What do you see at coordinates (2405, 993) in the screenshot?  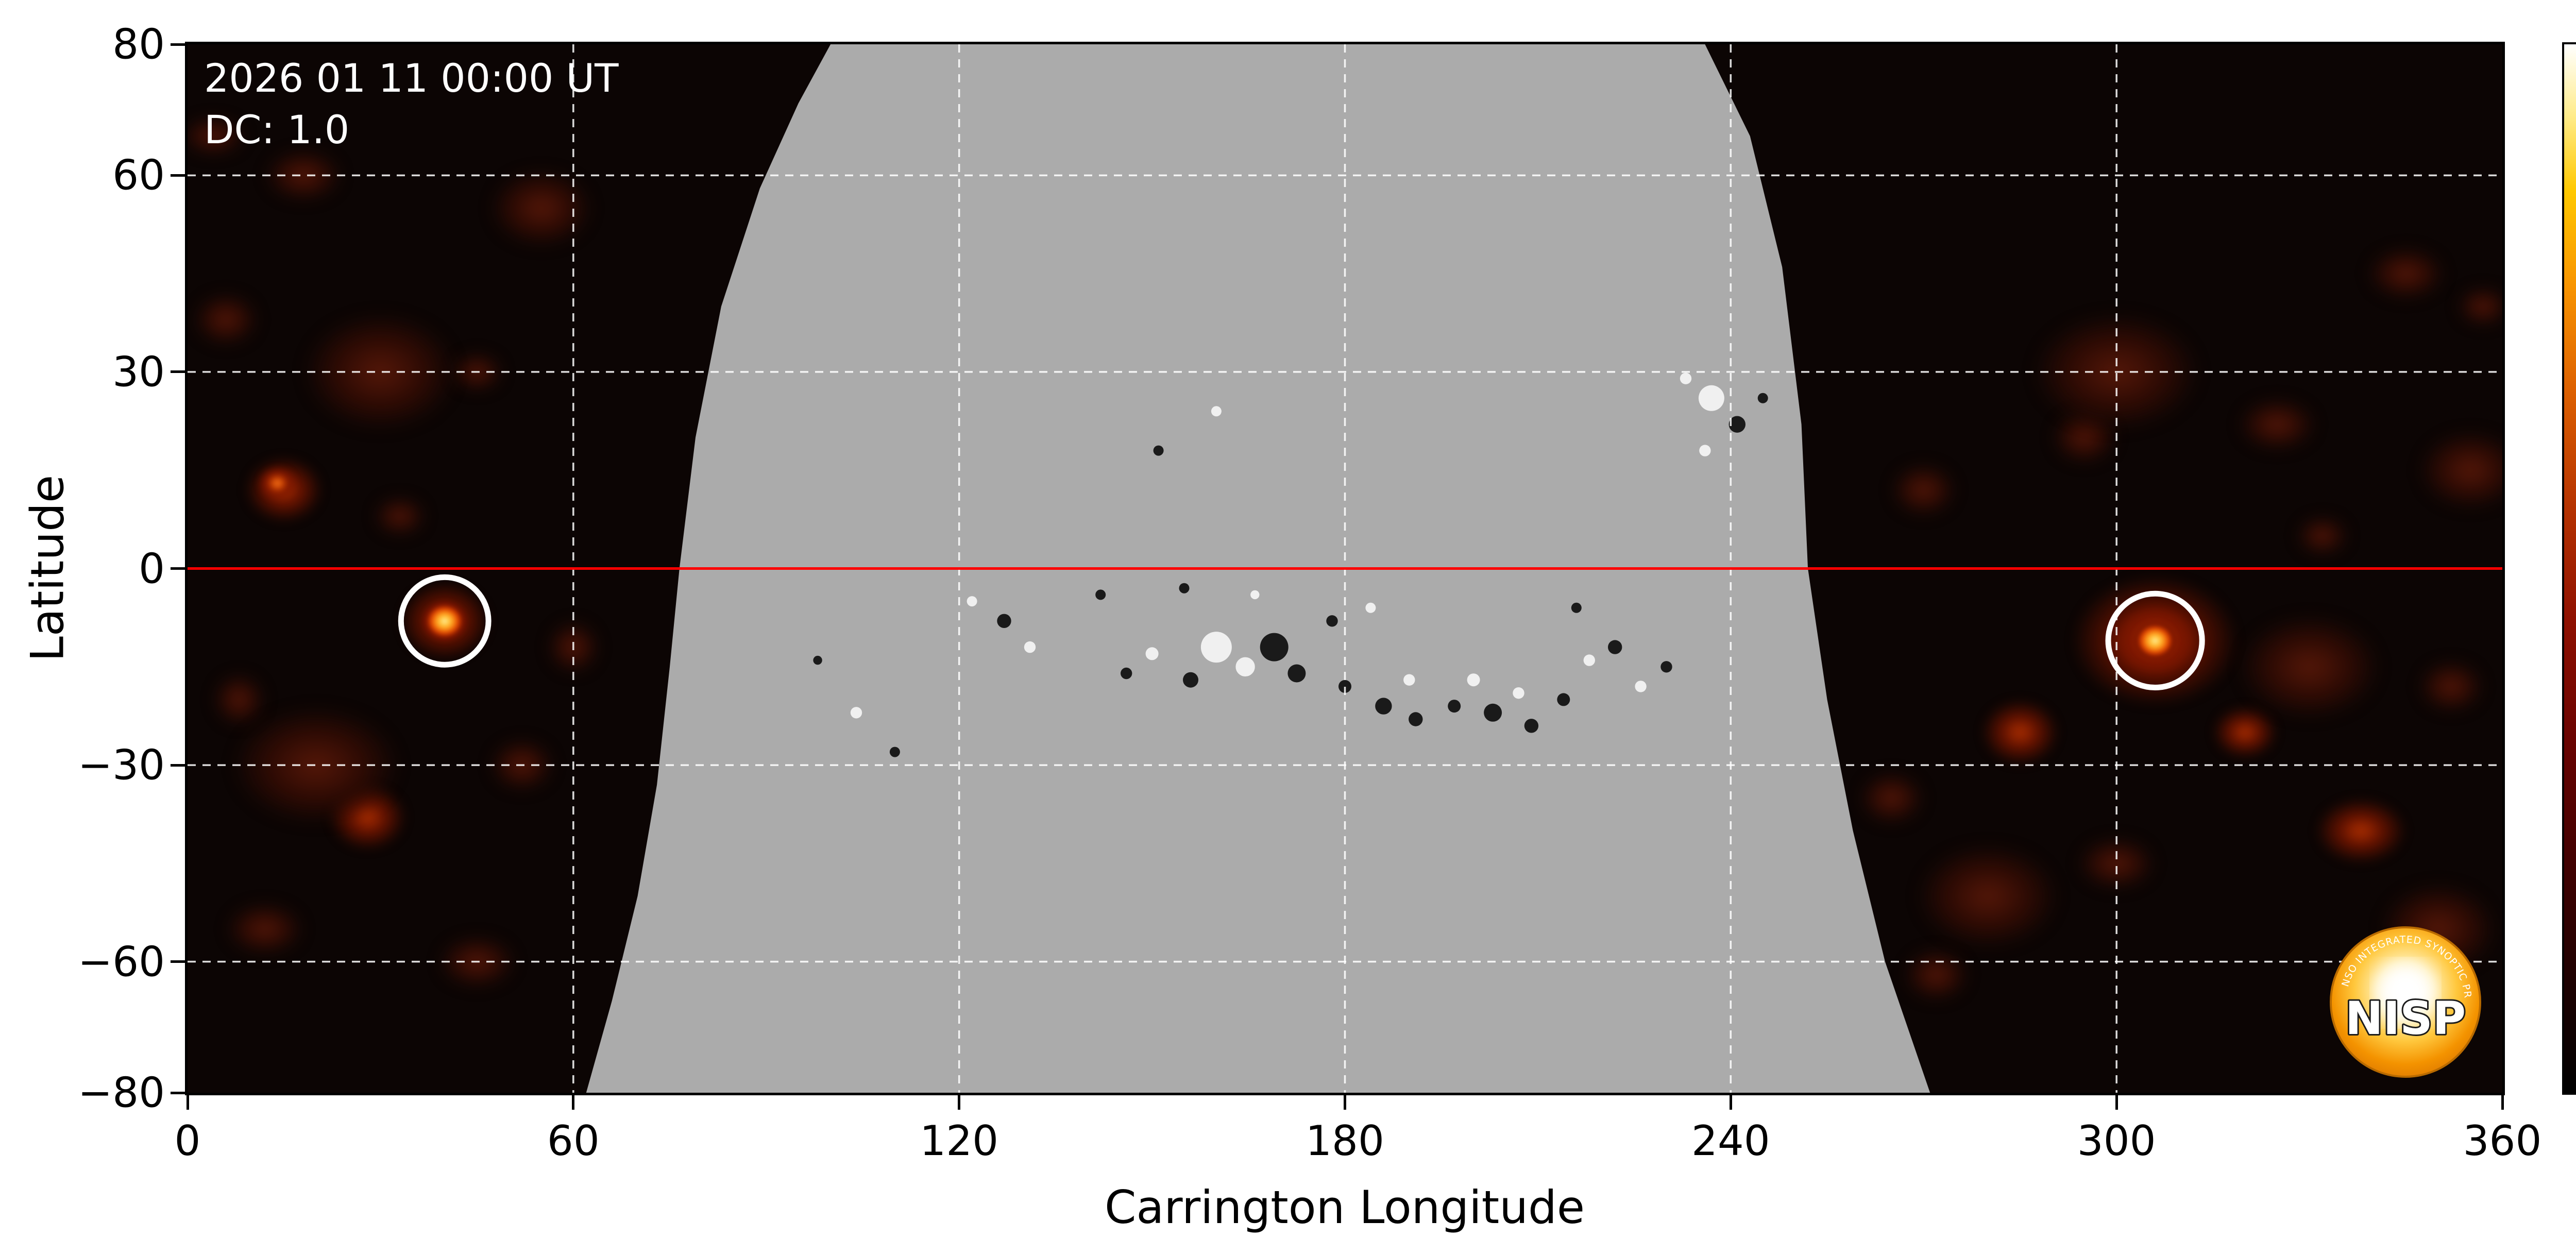 I see `logo-glow` at bounding box center [2405, 993].